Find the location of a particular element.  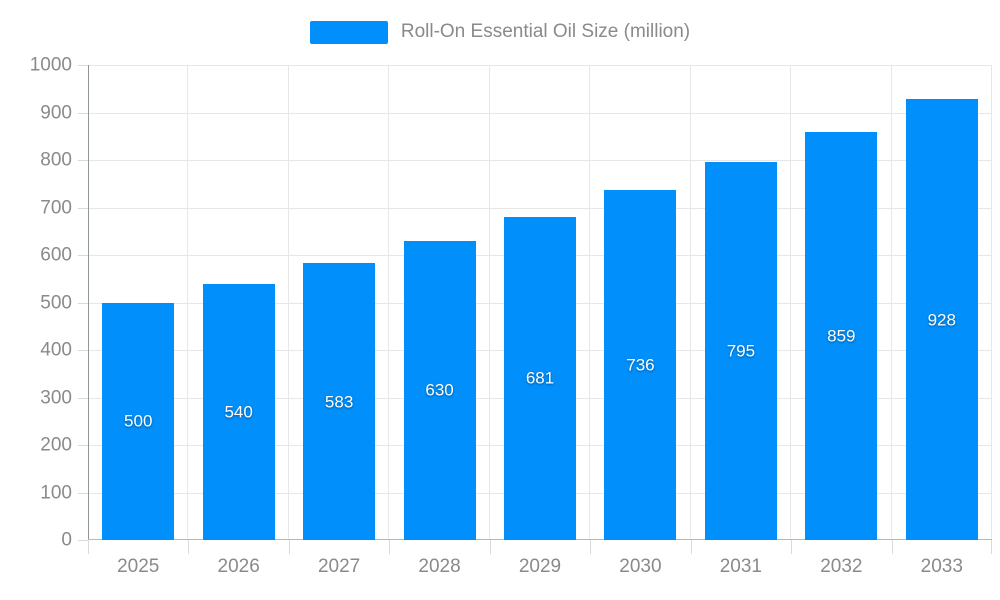

x-axis-tick-label: 2026 is located at coordinates (238, 566).